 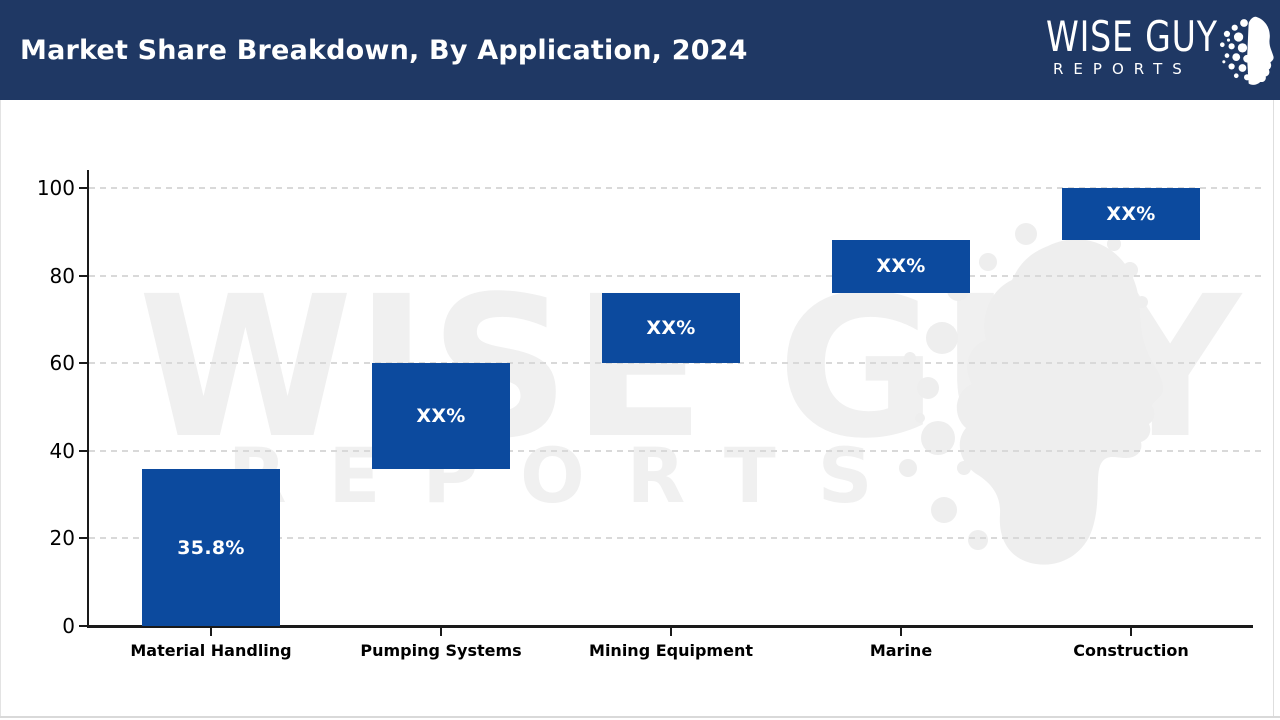 What do you see at coordinates (55, 188) in the screenshot?
I see `y-tick-label: 100` at bounding box center [55, 188].